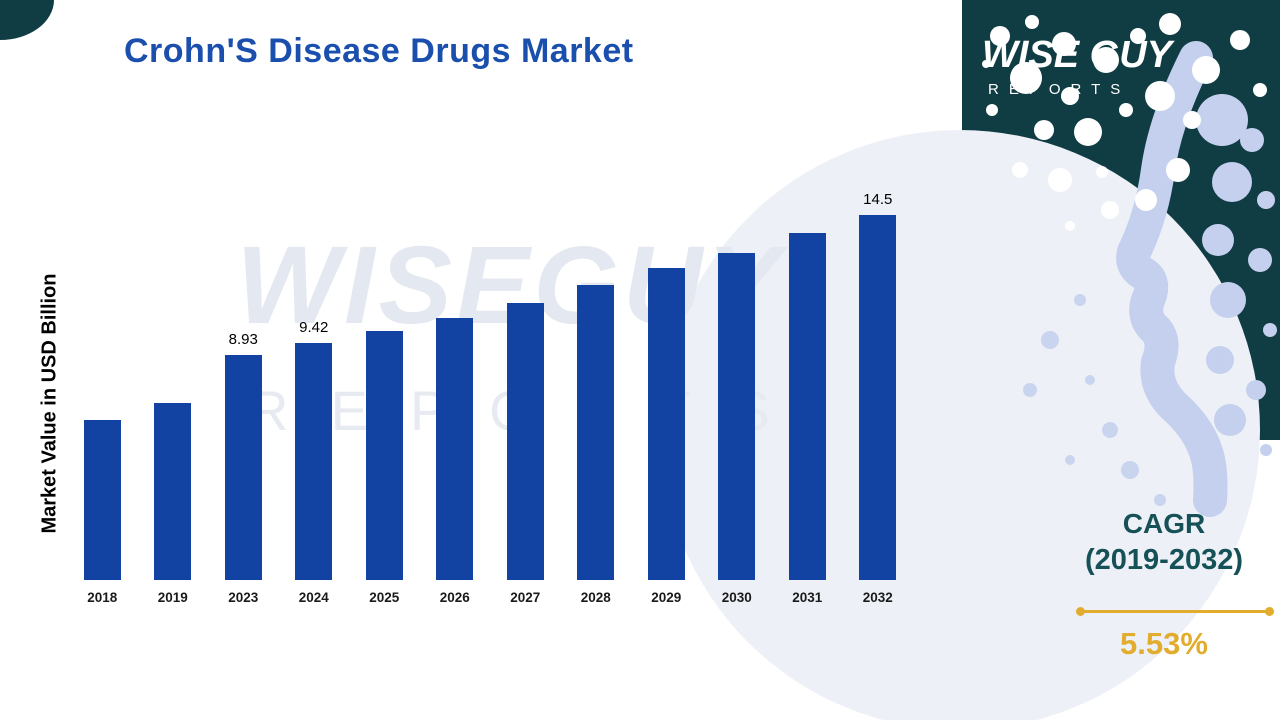 The image size is (1280, 720). What do you see at coordinates (27, 20) in the screenshot?
I see `corner-decoration` at bounding box center [27, 20].